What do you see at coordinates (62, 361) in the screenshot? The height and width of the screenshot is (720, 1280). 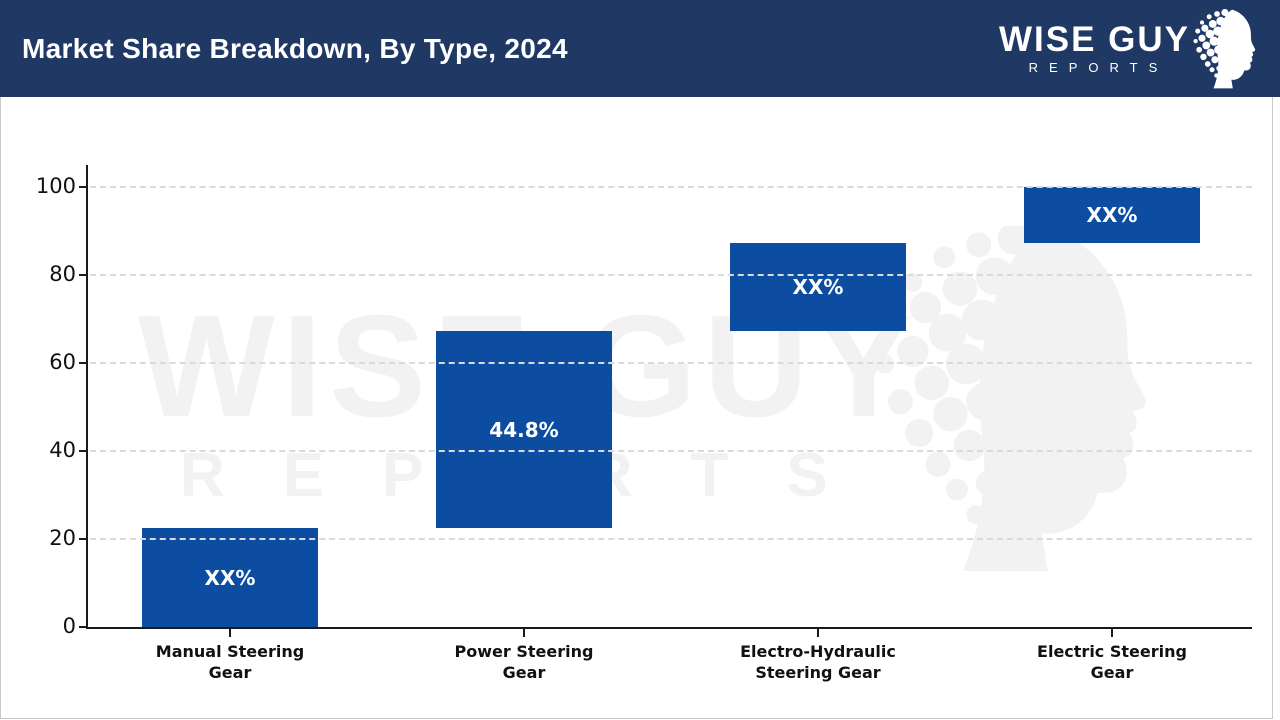 I see `y-tick-label: 60` at bounding box center [62, 361].